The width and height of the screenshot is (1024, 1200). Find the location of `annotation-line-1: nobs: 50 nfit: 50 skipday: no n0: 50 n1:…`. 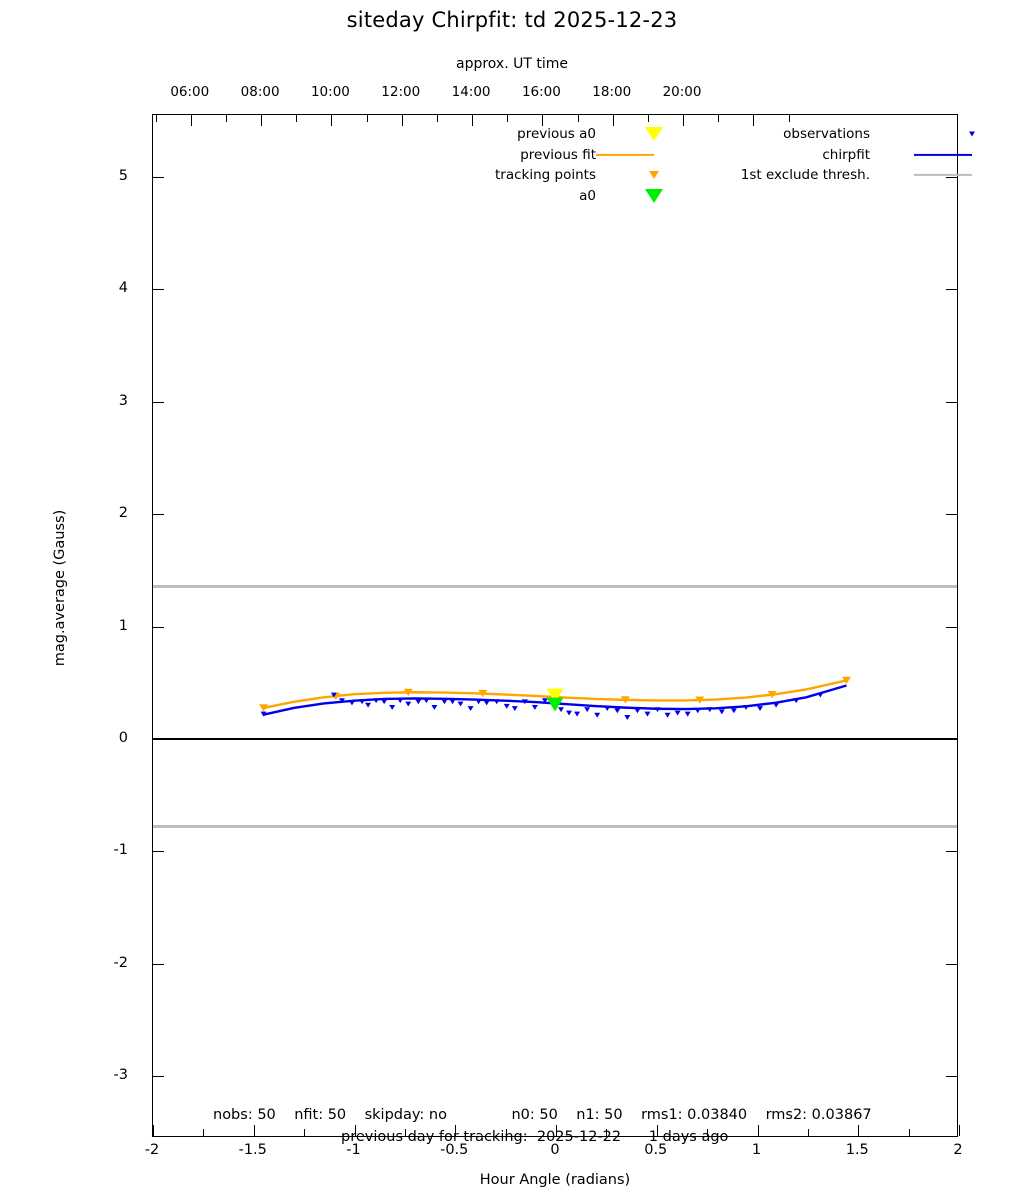

annotation-line-1: nobs: 50 nfit: 50 skipday: no n0: 50 n1:… is located at coordinates (542, 1114).